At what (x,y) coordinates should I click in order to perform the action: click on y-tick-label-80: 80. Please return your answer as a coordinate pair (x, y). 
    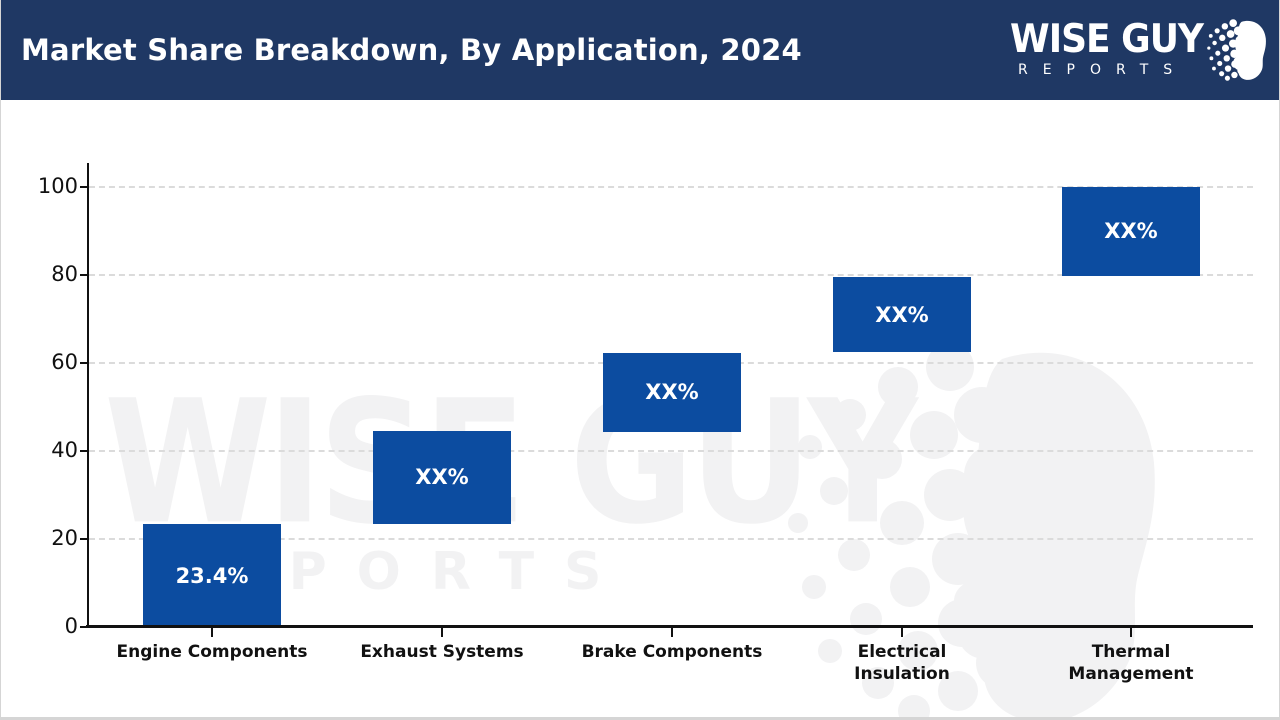
    Looking at the image, I should click on (64, 274).